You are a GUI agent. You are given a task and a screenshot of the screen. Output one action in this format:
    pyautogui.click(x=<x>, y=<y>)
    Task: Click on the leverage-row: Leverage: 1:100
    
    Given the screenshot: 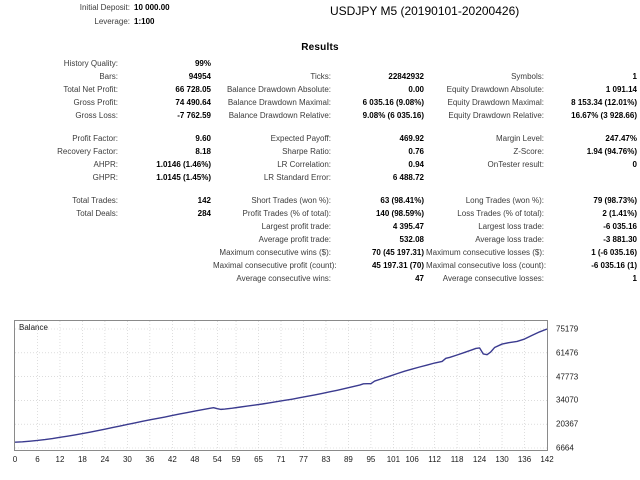 What is the action you would take?
    pyautogui.click(x=125, y=22)
    